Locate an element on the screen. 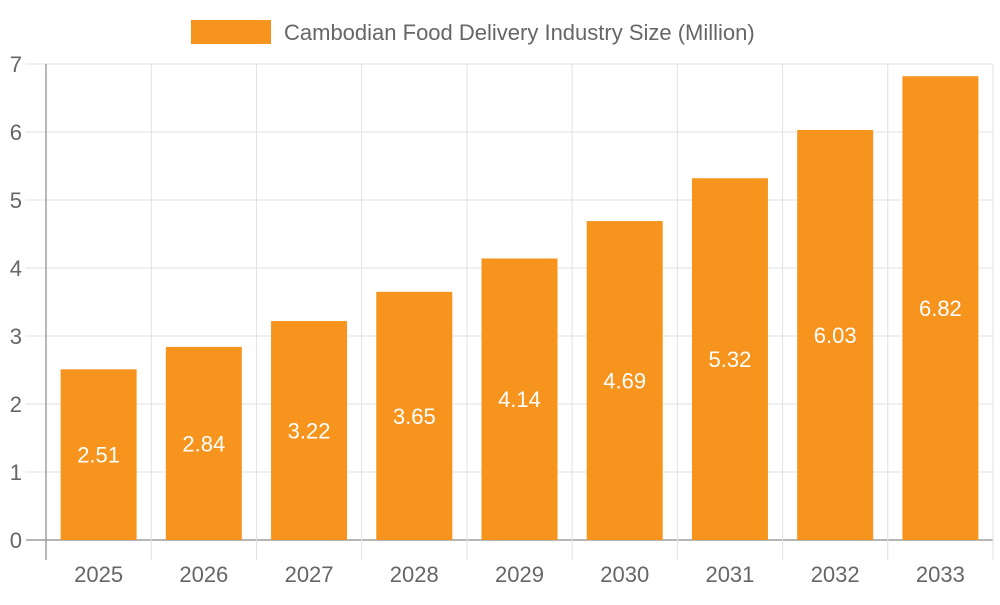 This screenshot has width=1000, height=605. data-label: 5.32 is located at coordinates (730, 359).